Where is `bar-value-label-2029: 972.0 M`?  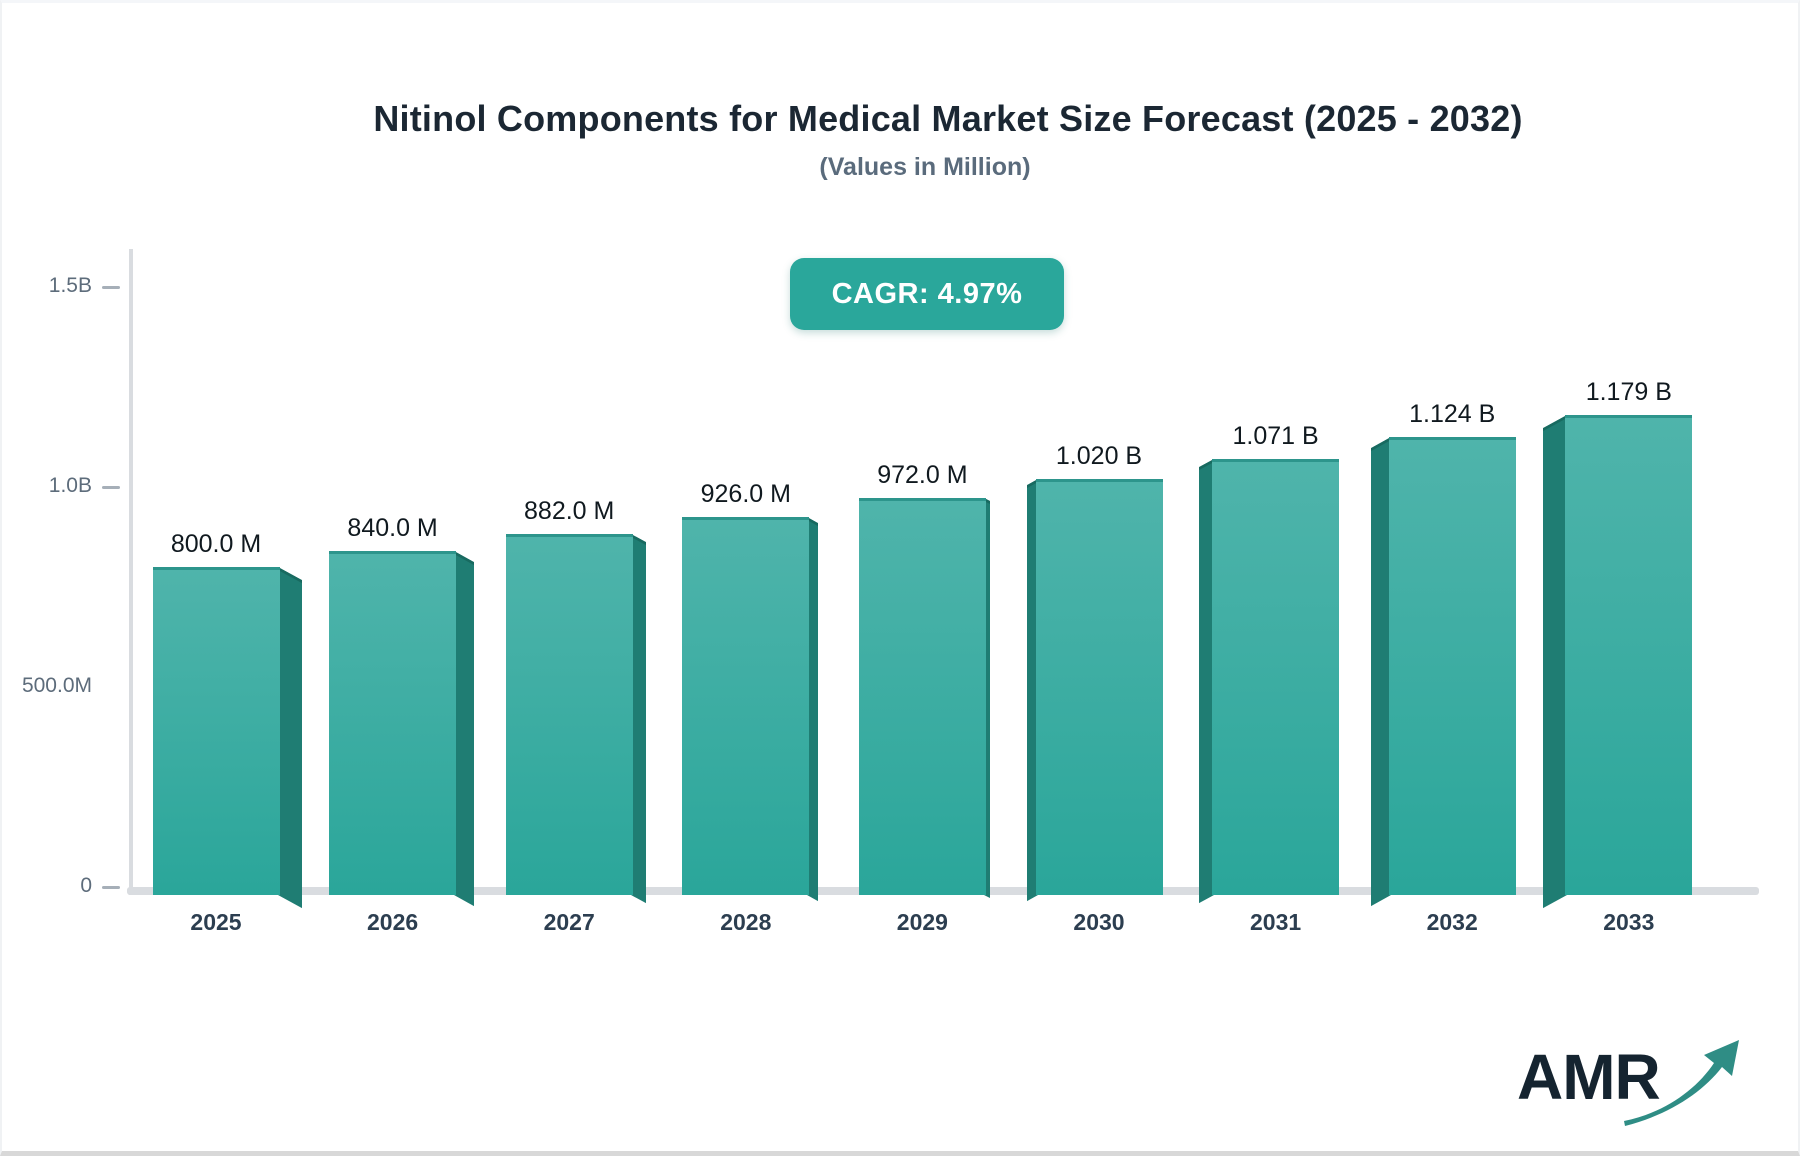
bar-value-label-2029: 972.0 M is located at coordinates (922, 475).